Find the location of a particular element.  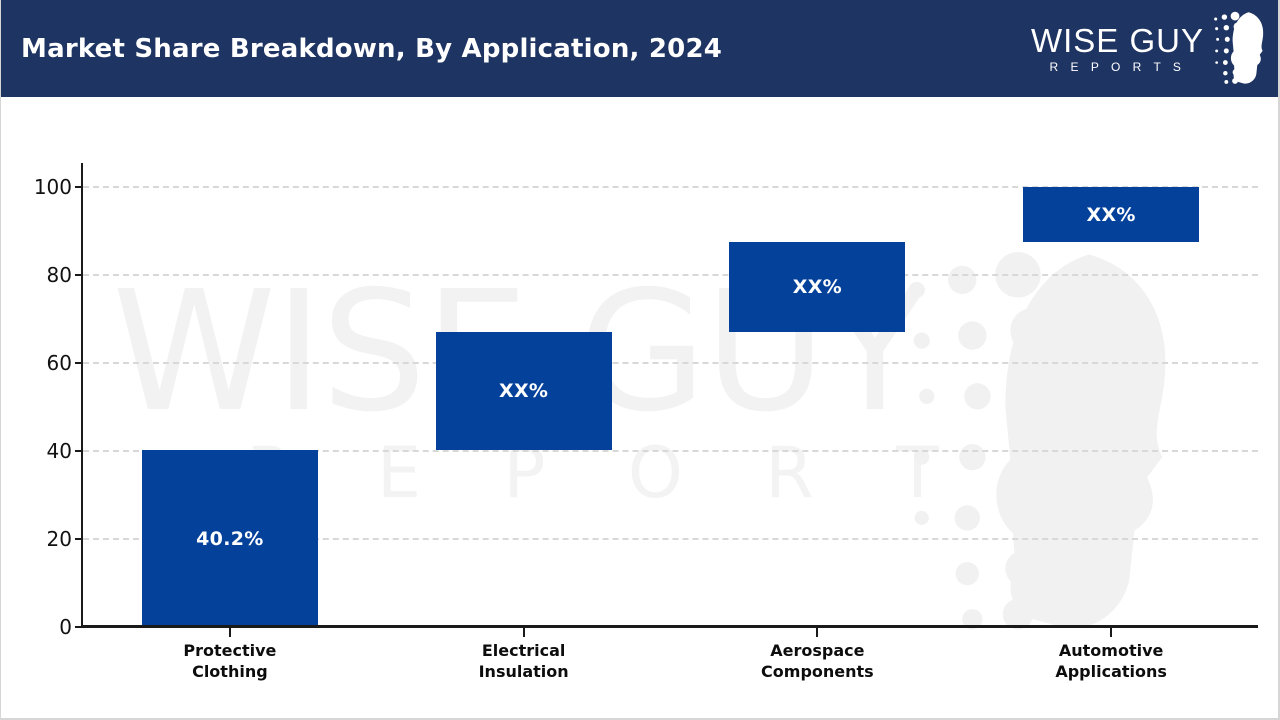

bar-value-label: 40.2% is located at coordinates (230, 538).